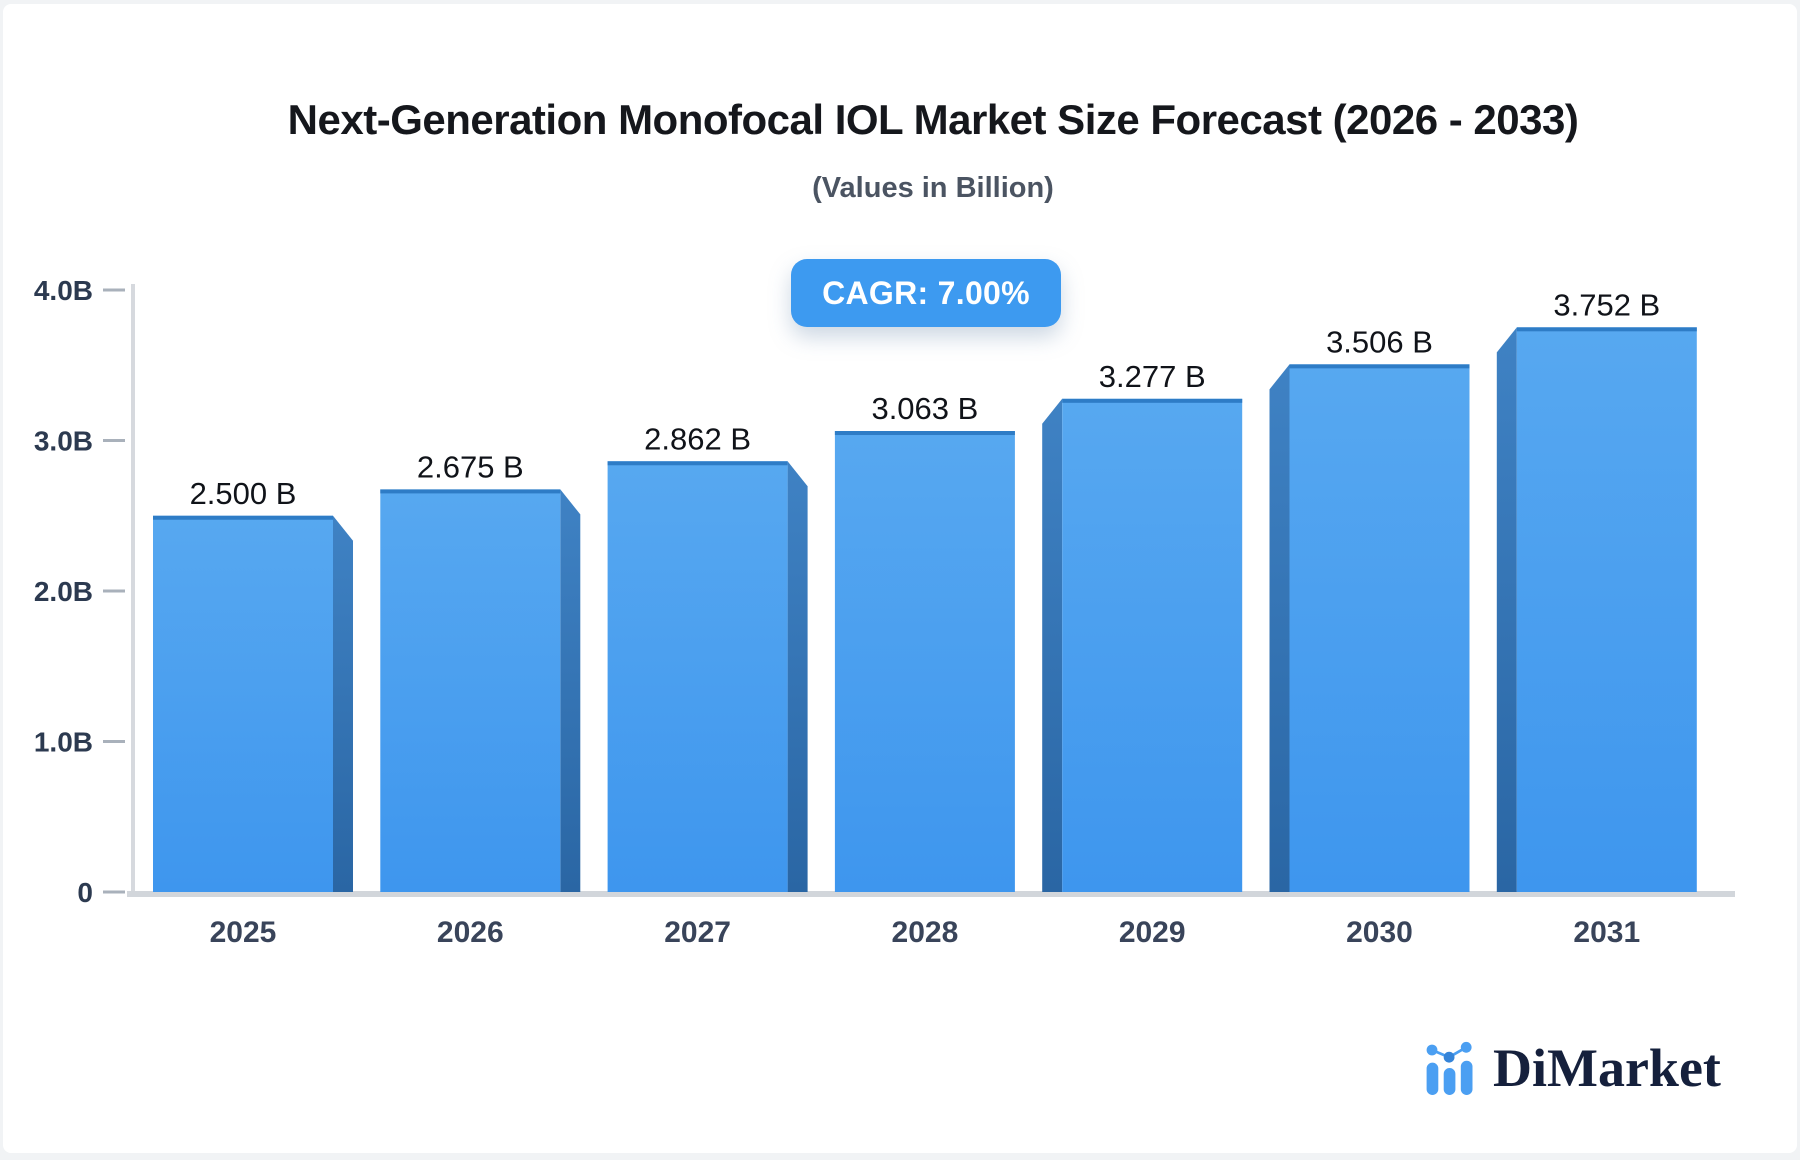 The image size is (1800, 1160). I want to click on x-tick-label: 2030, so click(1379, 932).